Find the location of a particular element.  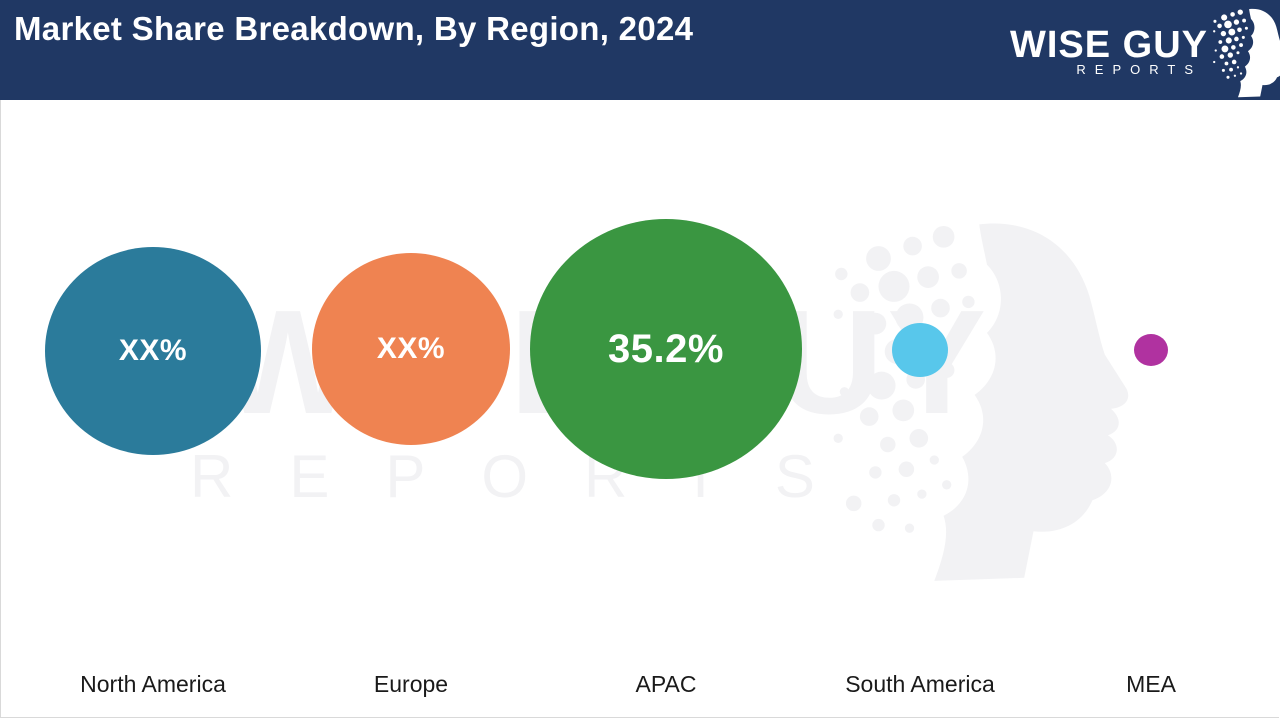

logo-head-icon is located at coordinates (1246, 53).